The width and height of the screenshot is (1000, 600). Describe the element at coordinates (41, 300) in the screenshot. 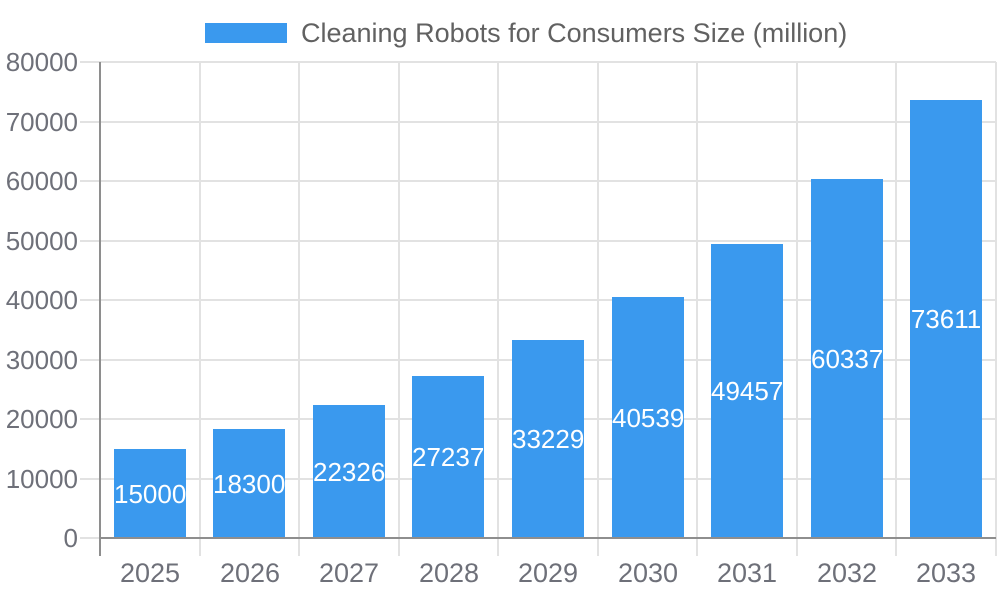

I see `y-axis-tick-label: 40000` at that location.